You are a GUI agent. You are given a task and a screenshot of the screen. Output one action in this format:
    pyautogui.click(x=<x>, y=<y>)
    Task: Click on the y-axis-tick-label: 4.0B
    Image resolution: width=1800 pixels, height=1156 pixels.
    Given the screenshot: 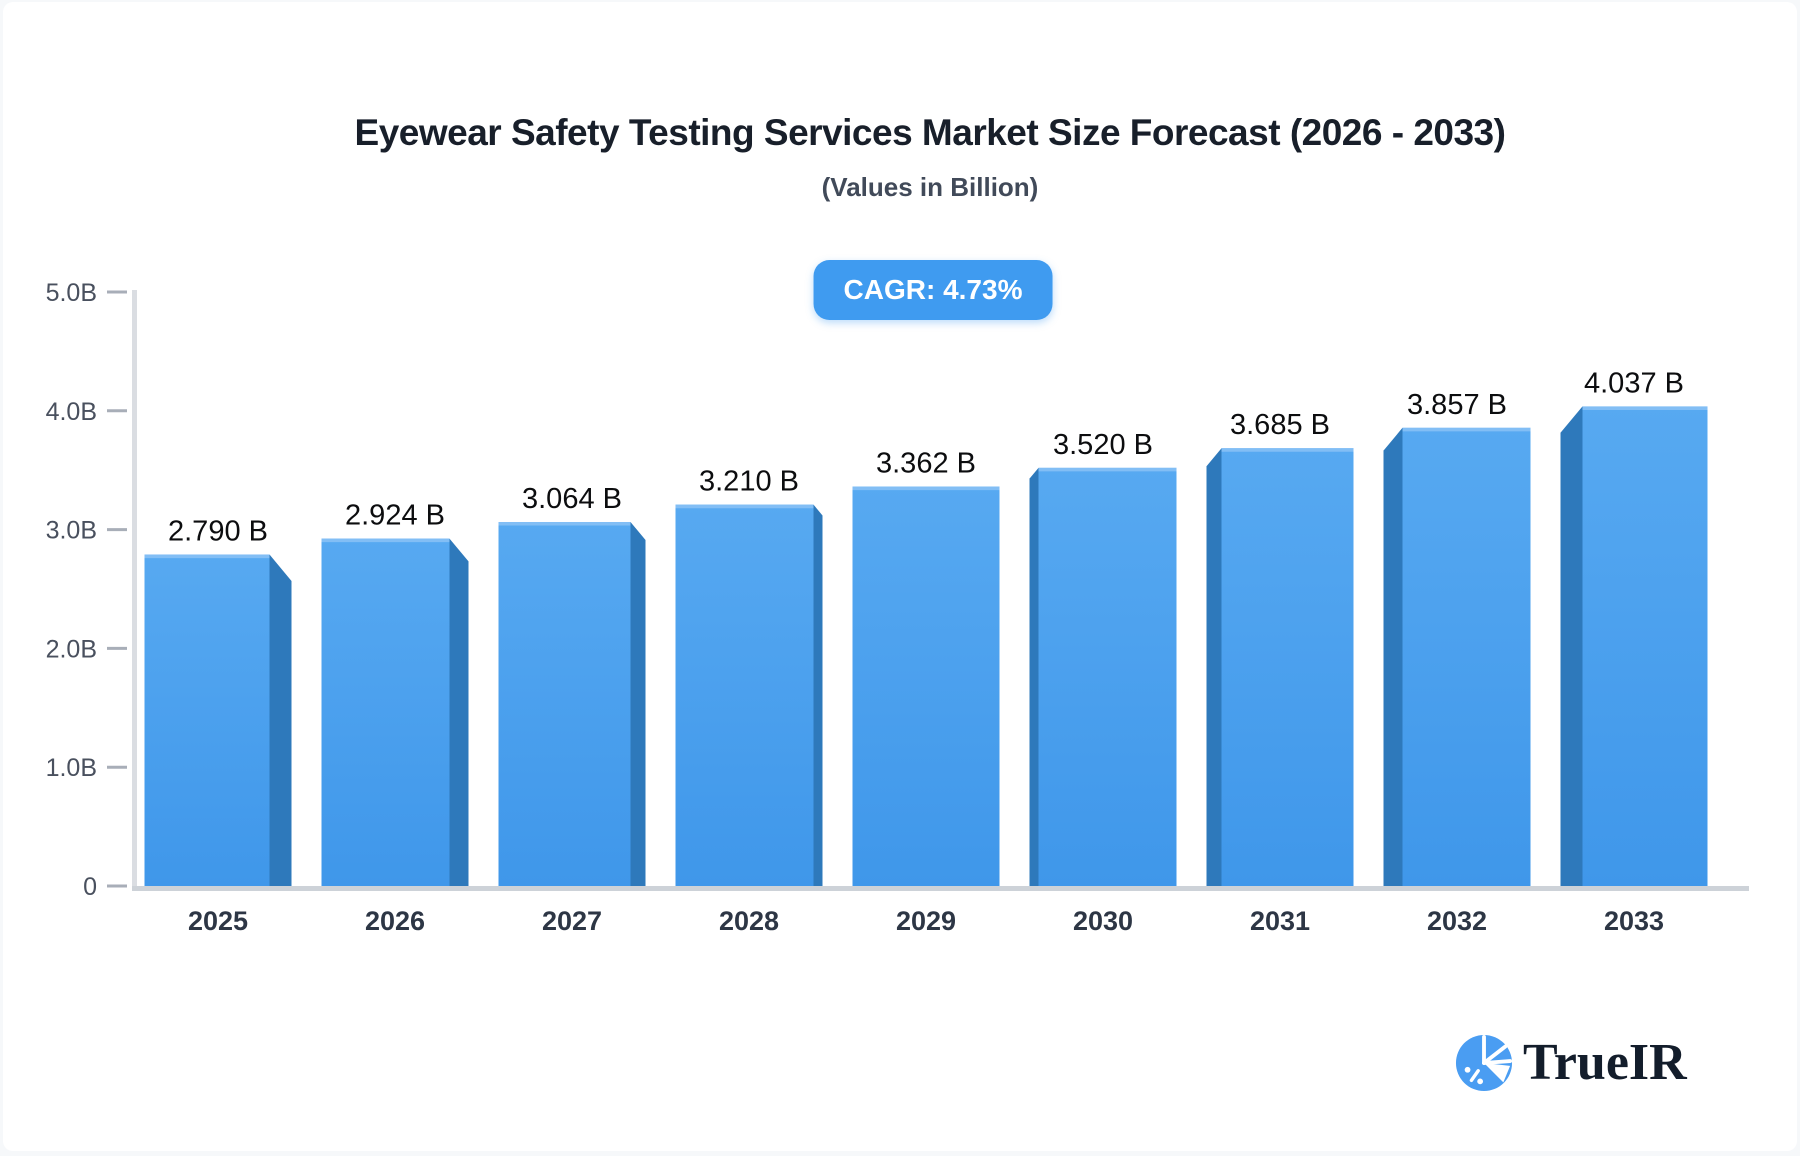 What is the action you would take?
    pyautogui.click(x=71, y=412)
    